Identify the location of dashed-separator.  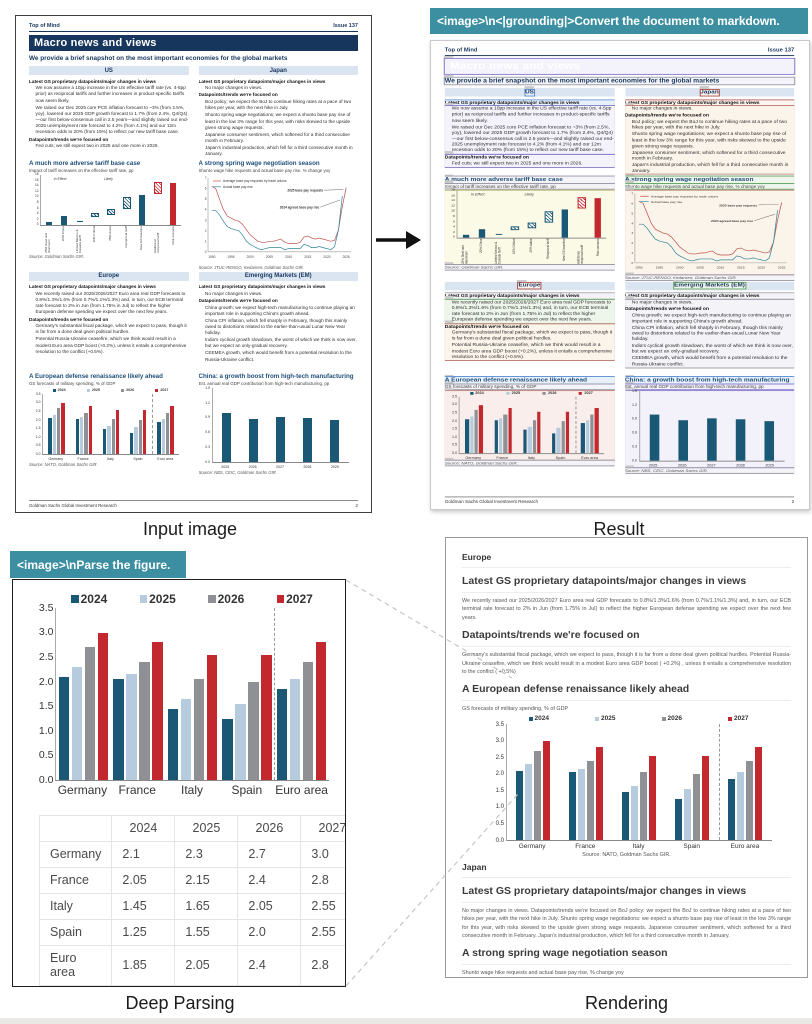
(275, 694).